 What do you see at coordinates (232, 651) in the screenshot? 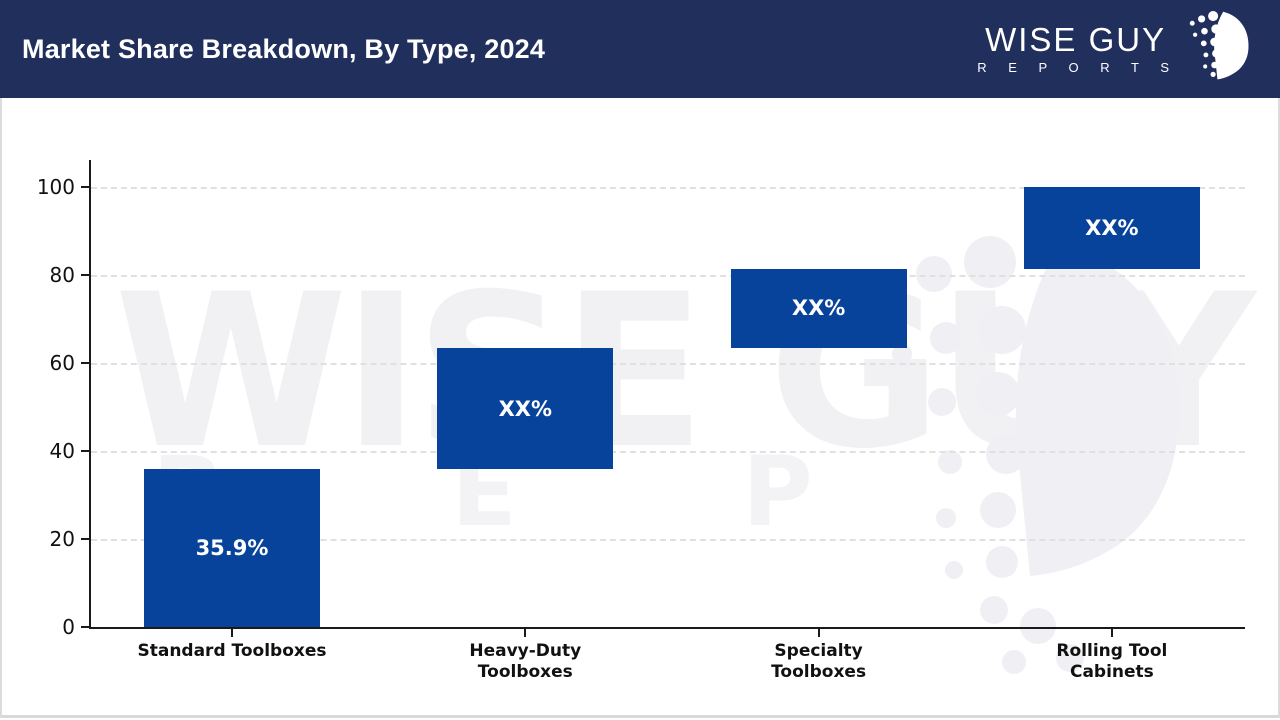
I see `x-axis-category-label: Standard Toolboxes` at bounding box center [232, 651].